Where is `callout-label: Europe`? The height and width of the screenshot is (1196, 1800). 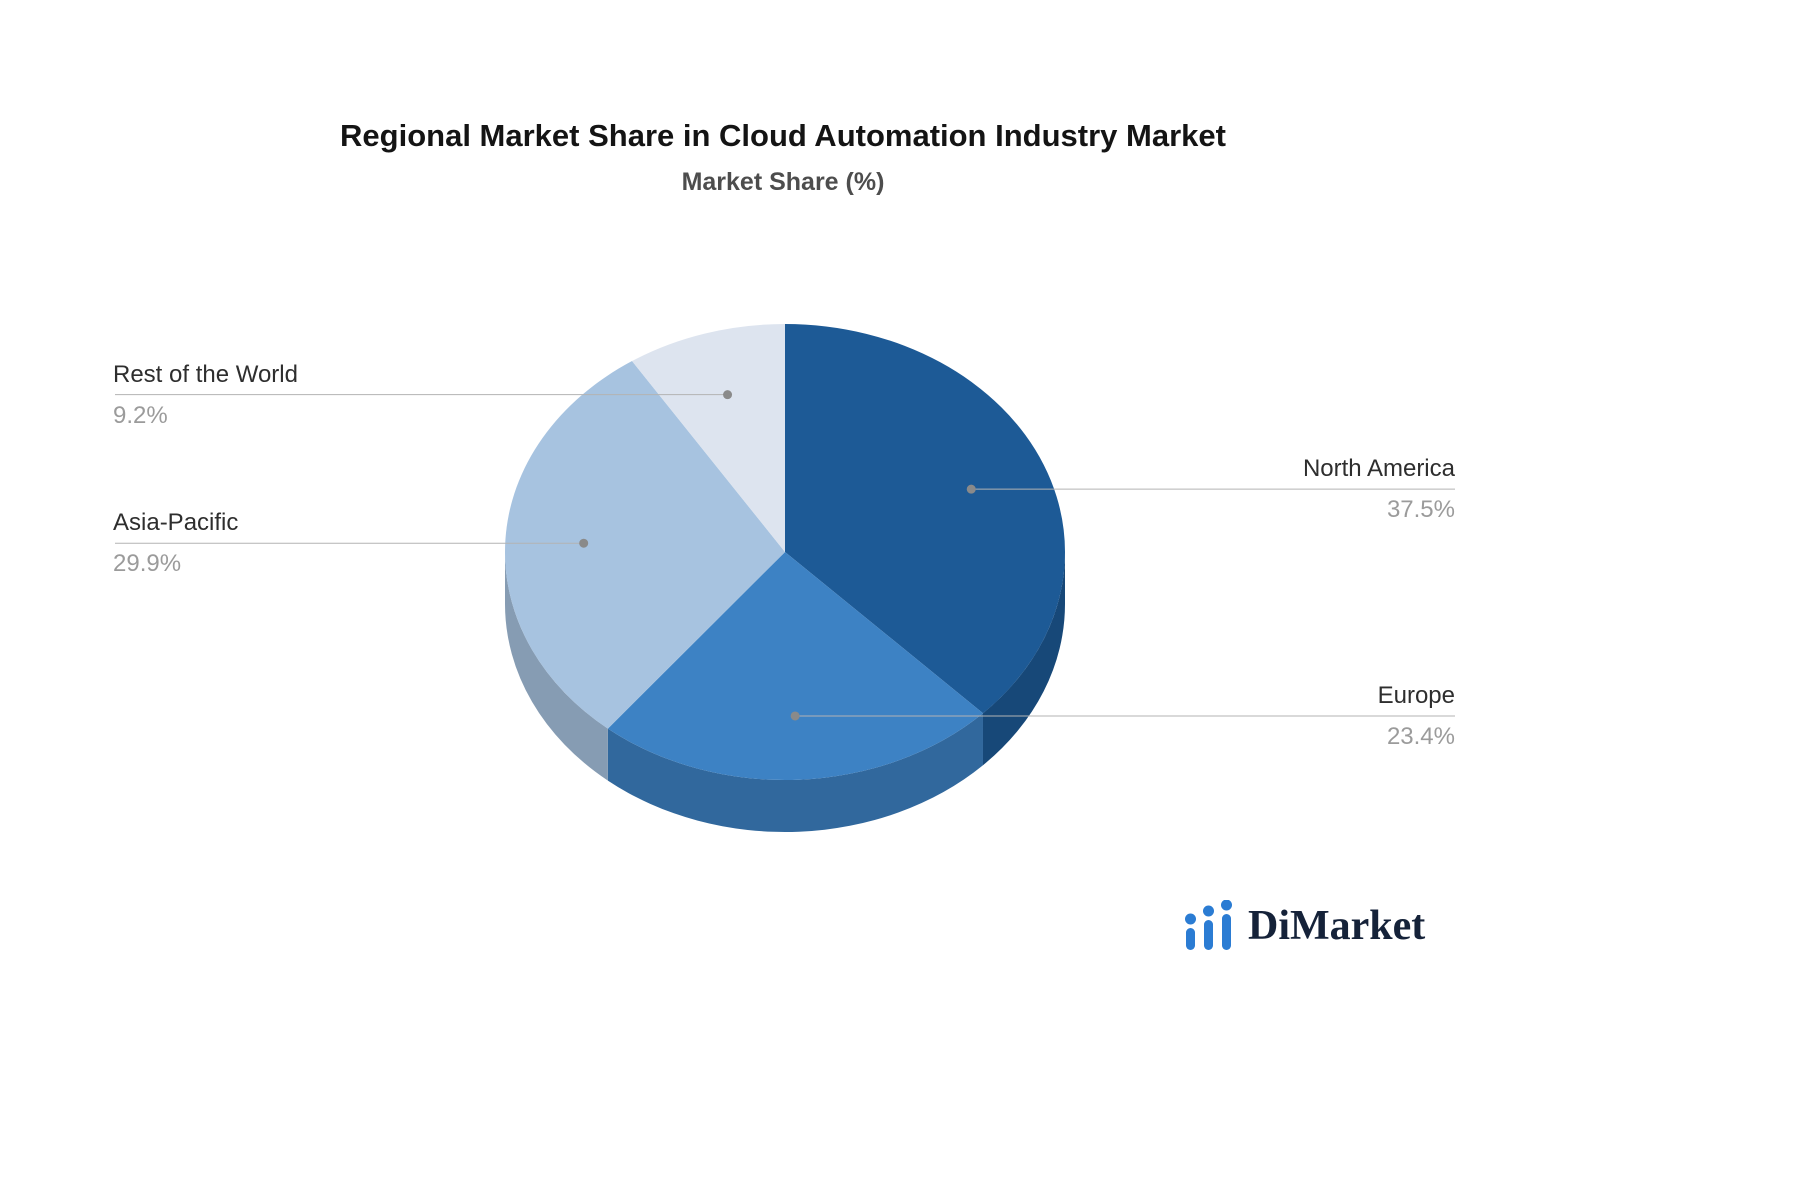
callout-label: Europe is located at coordinates (1416, 695).